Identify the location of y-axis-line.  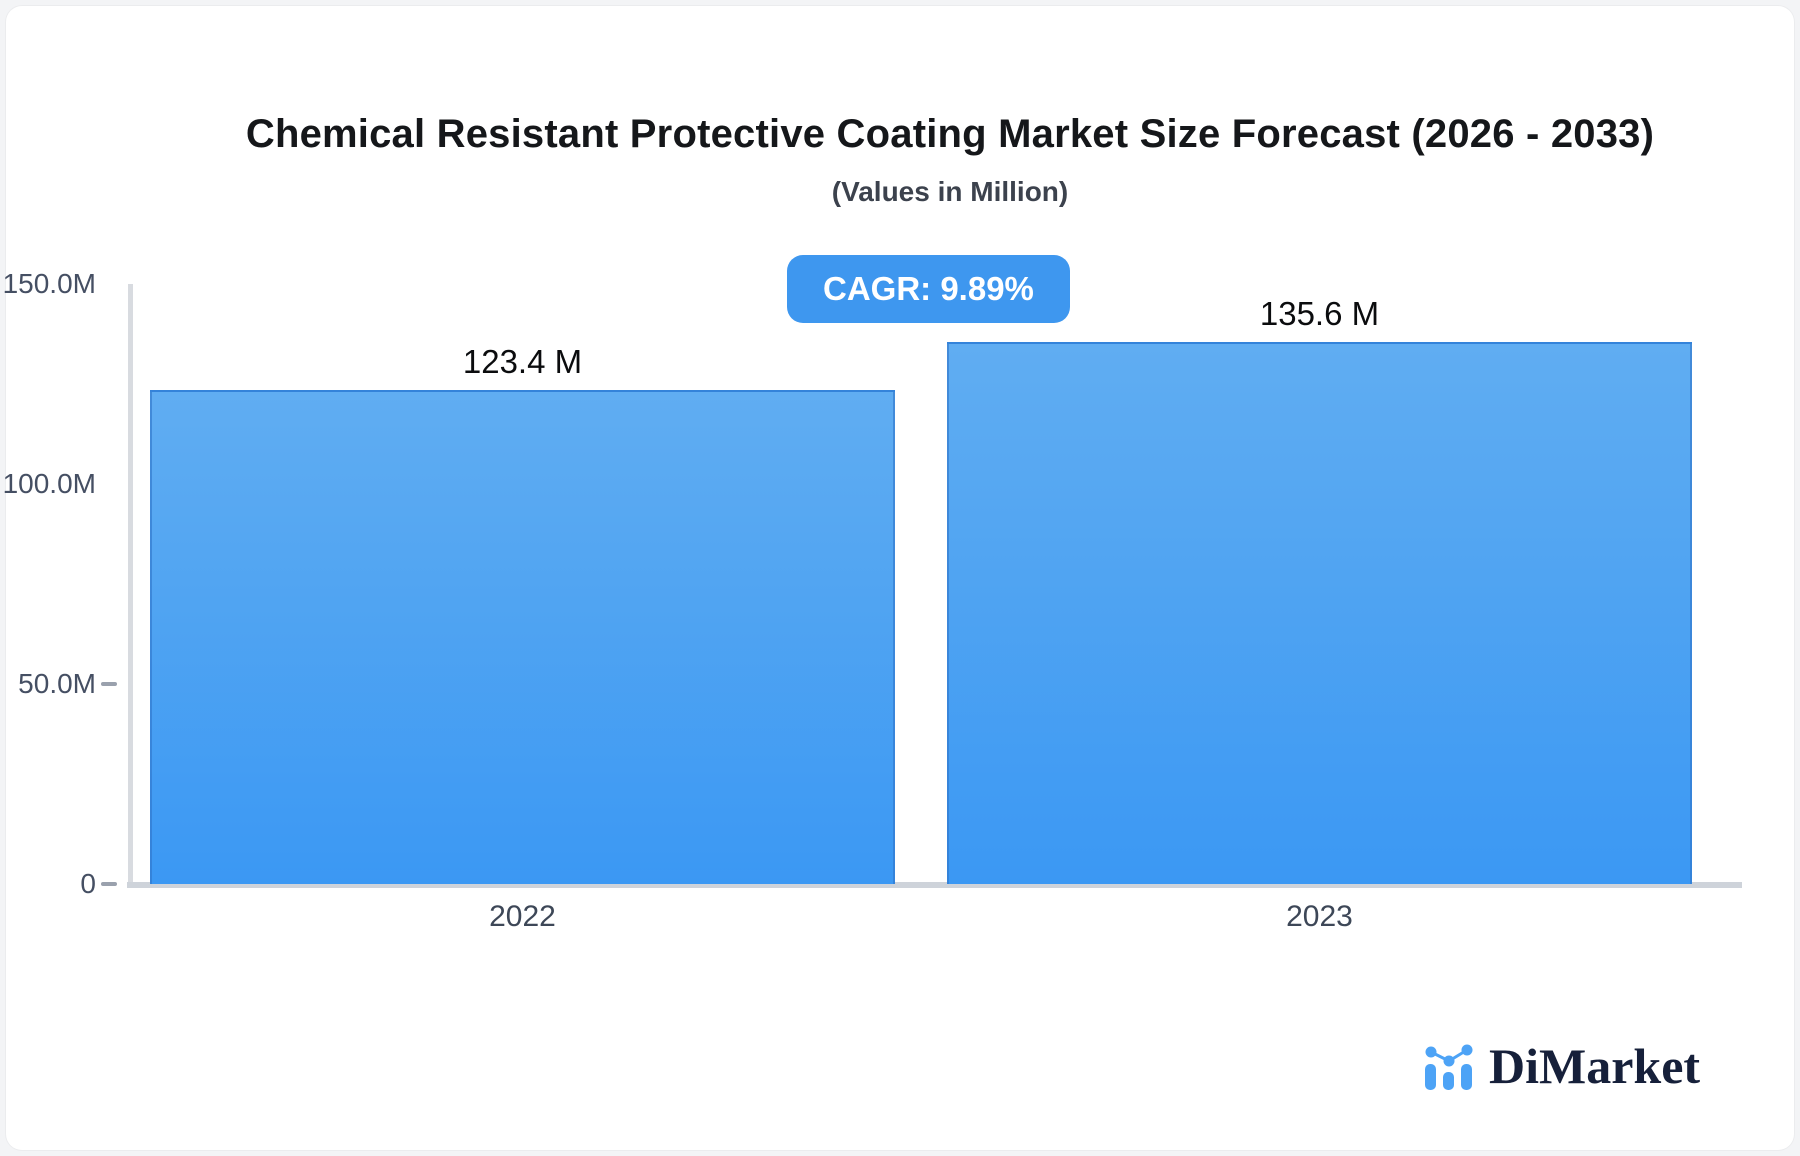
(130, 584).